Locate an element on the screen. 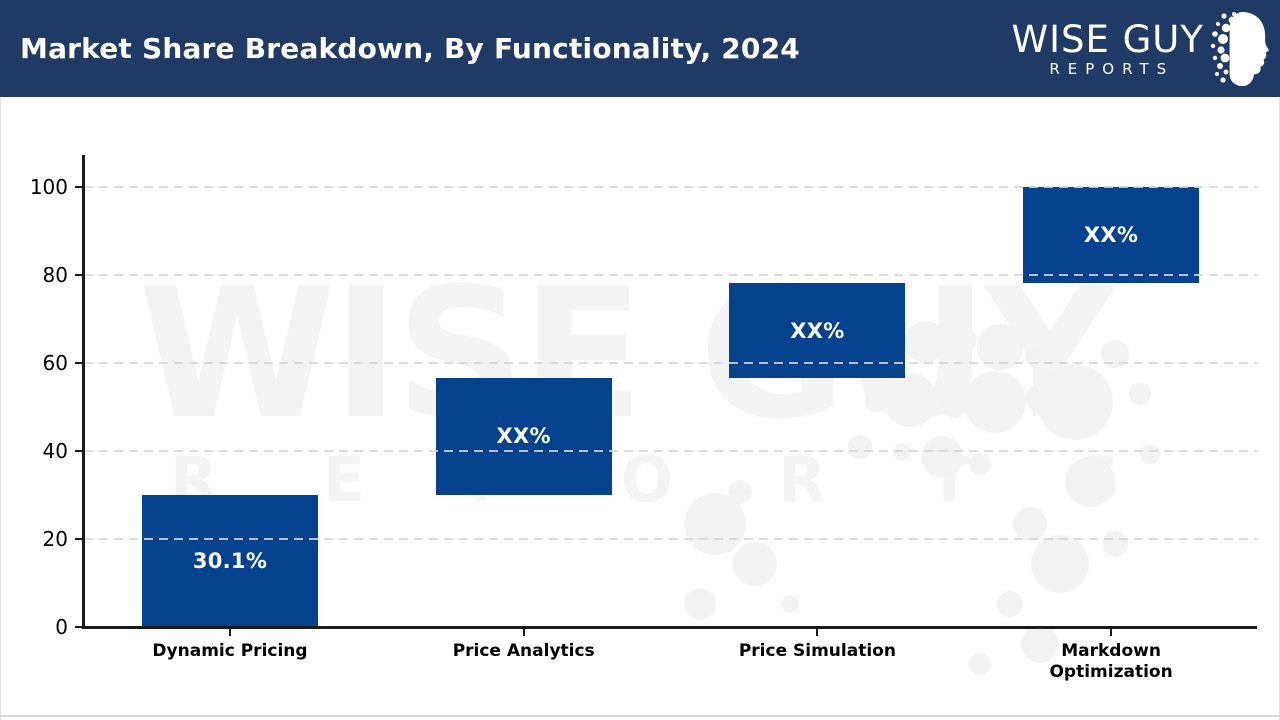 The image size is (1280, 720). bar-markdown-optimization is located at coordinates (1111, 235).